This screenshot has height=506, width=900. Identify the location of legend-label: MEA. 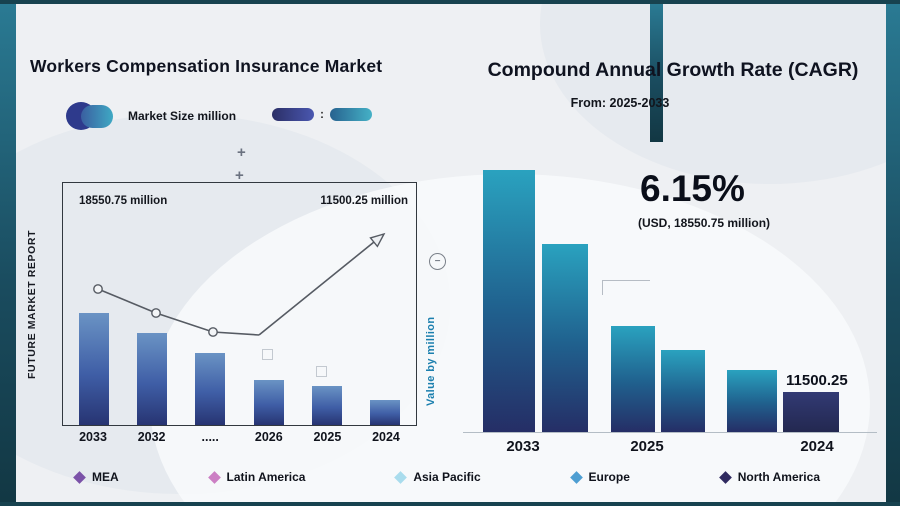
(105, 477).